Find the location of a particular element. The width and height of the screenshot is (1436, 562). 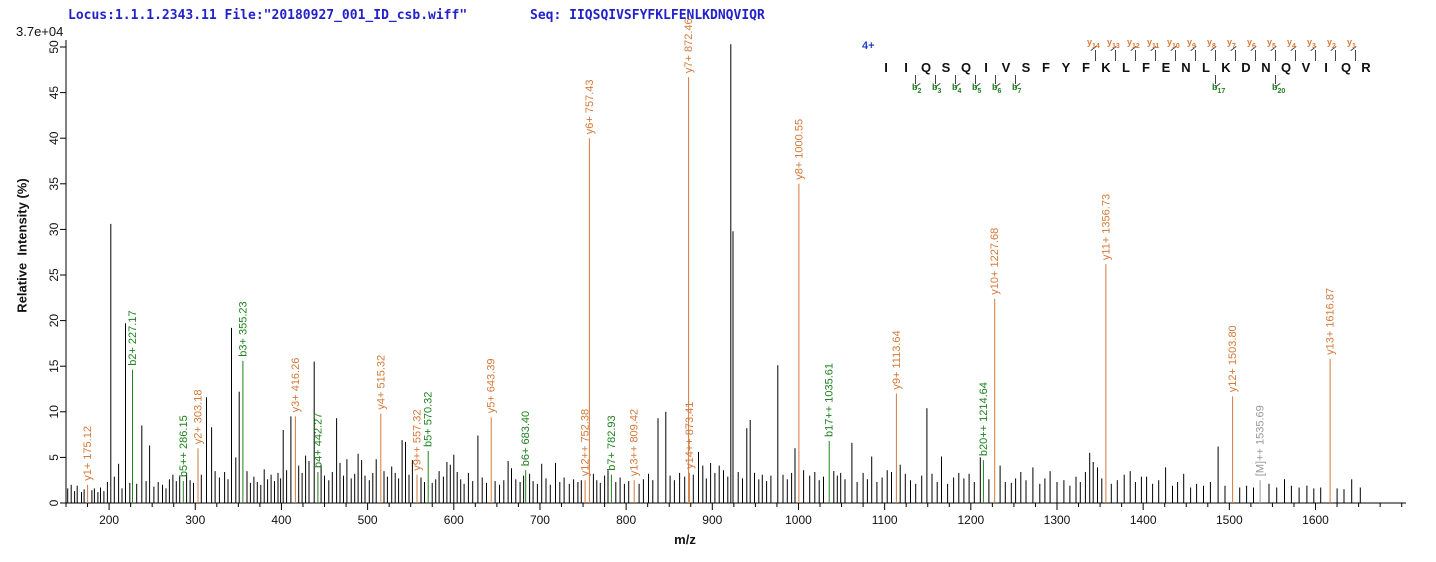

residue-19-D: y7 D is located at coordinates (1241, 56).